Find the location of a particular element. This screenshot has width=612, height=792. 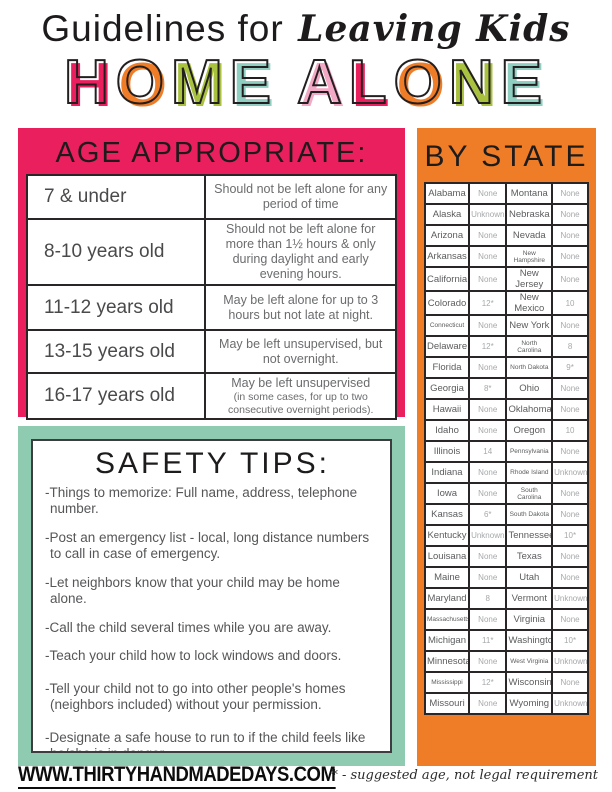

age-range: 13-15 years old is located at coordinates (116, 351).